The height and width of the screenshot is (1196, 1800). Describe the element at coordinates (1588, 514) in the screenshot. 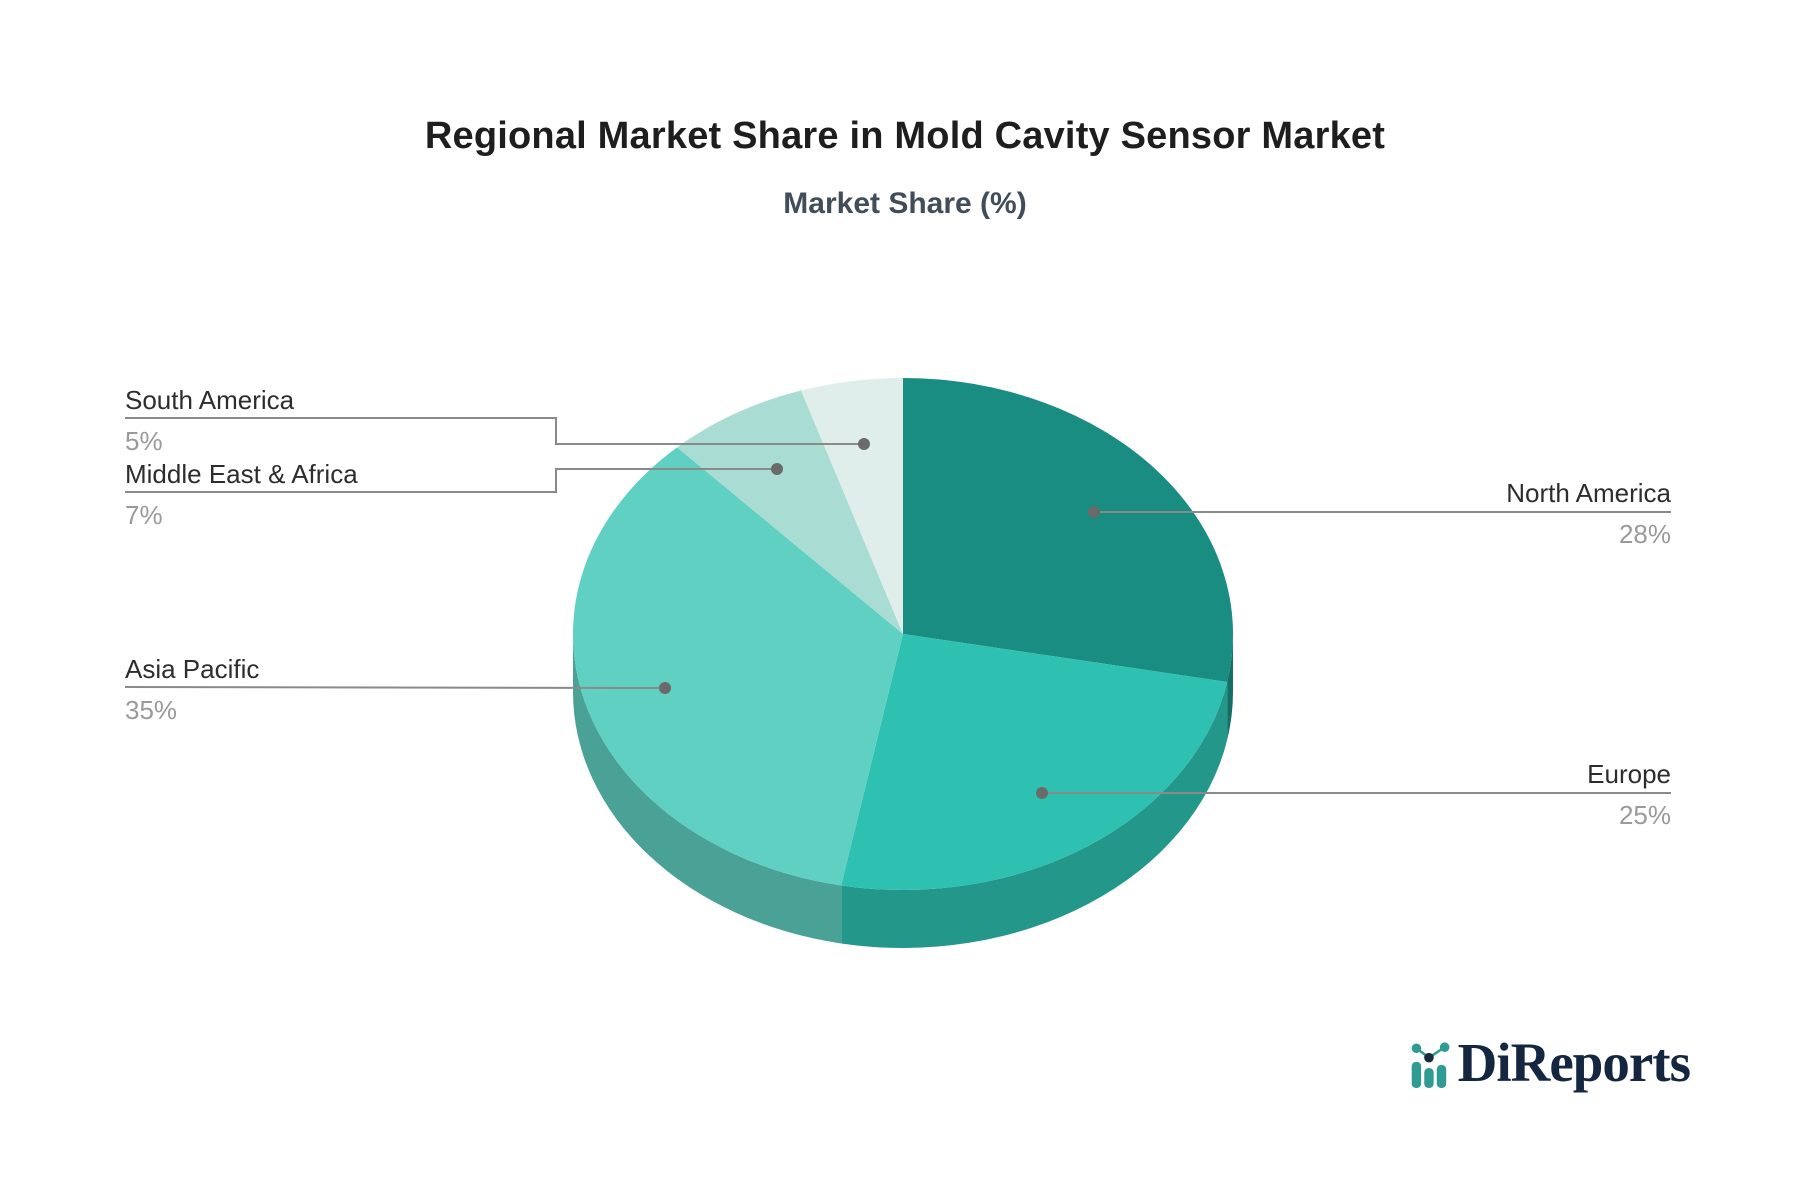

I see `callout-north-america: North America 28%` at that location.